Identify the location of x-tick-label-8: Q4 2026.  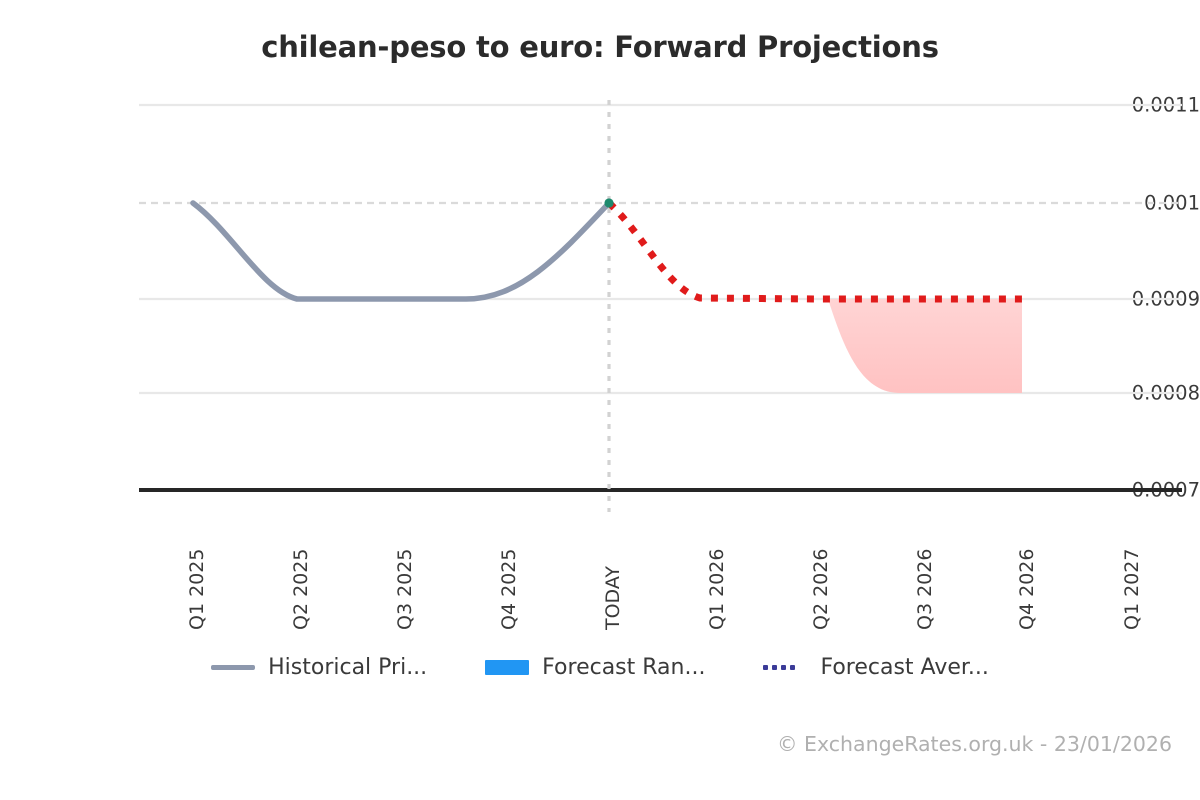
(1027, 589).